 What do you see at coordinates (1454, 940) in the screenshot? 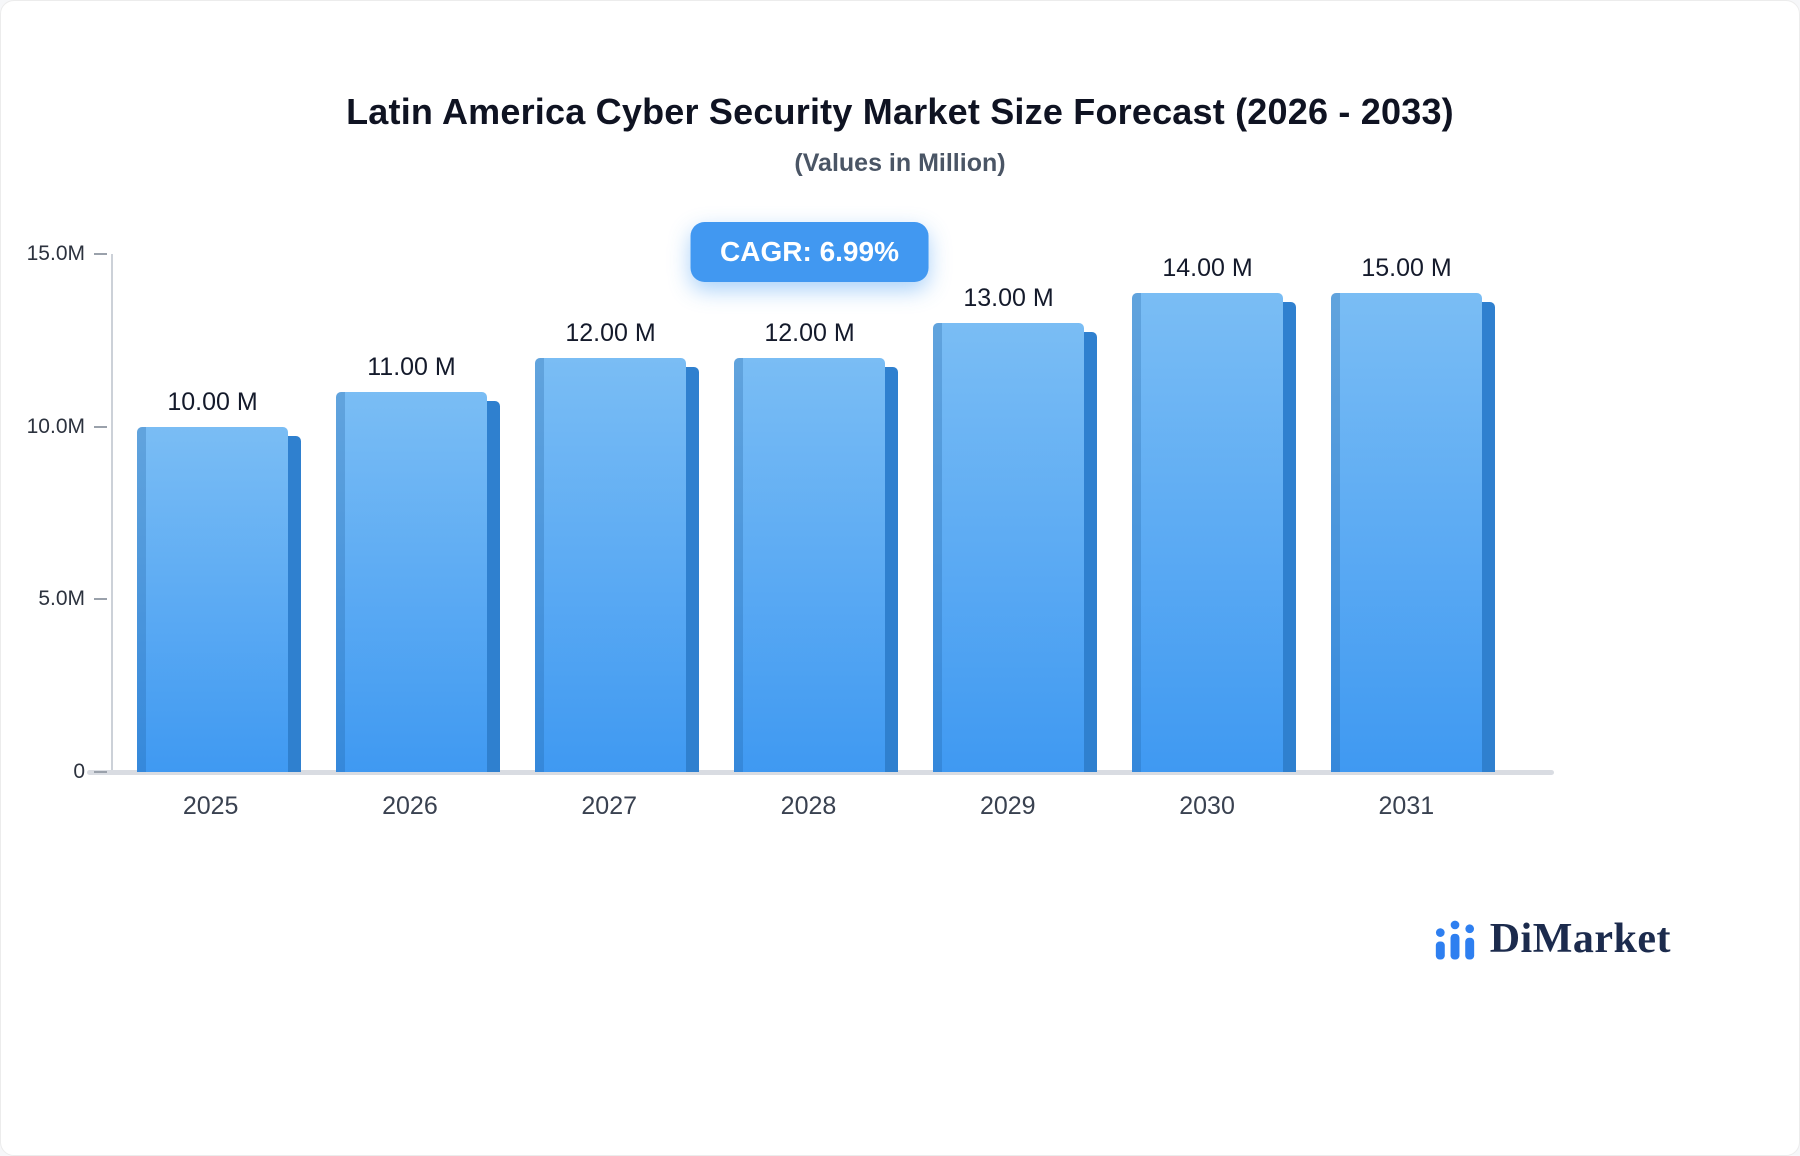
I see `dimarket-logo-icon` at bounding box center [1454, 940].